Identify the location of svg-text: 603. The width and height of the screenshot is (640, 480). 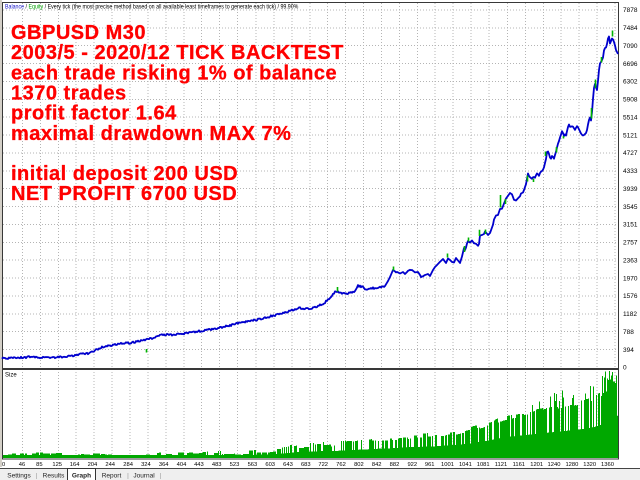
(270, 465).